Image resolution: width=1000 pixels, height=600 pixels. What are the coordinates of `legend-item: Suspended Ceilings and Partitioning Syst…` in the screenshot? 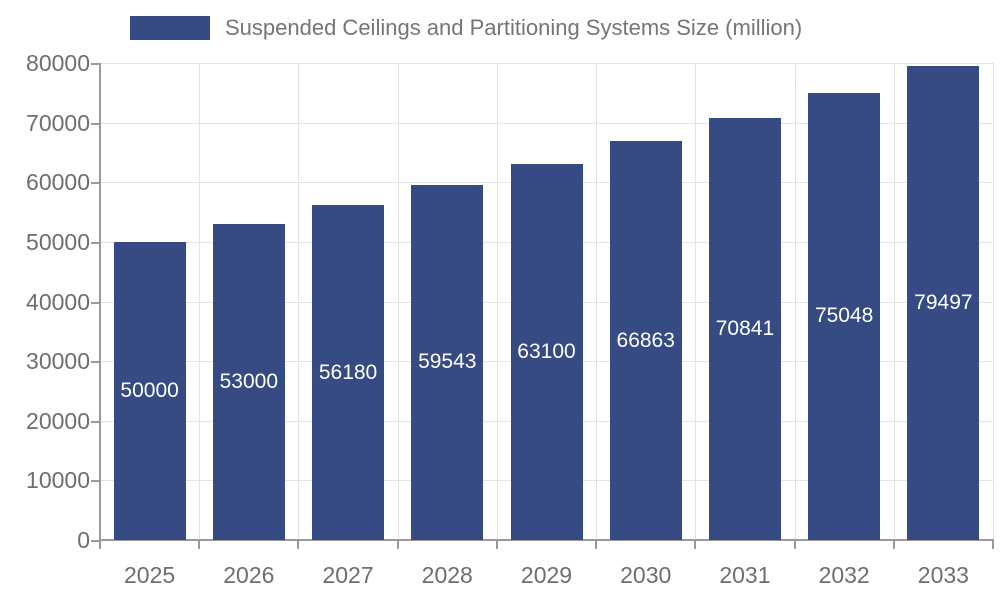 It's located at (466, 28).